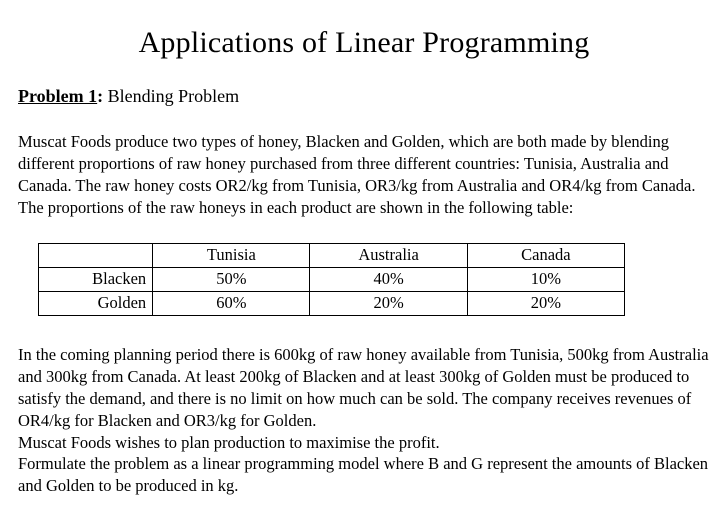 This screenshot has width=728, height=513. Describe the element at coordinates (388, 255) in the screenshot. I see `table-header-australia: Australia` at that location.